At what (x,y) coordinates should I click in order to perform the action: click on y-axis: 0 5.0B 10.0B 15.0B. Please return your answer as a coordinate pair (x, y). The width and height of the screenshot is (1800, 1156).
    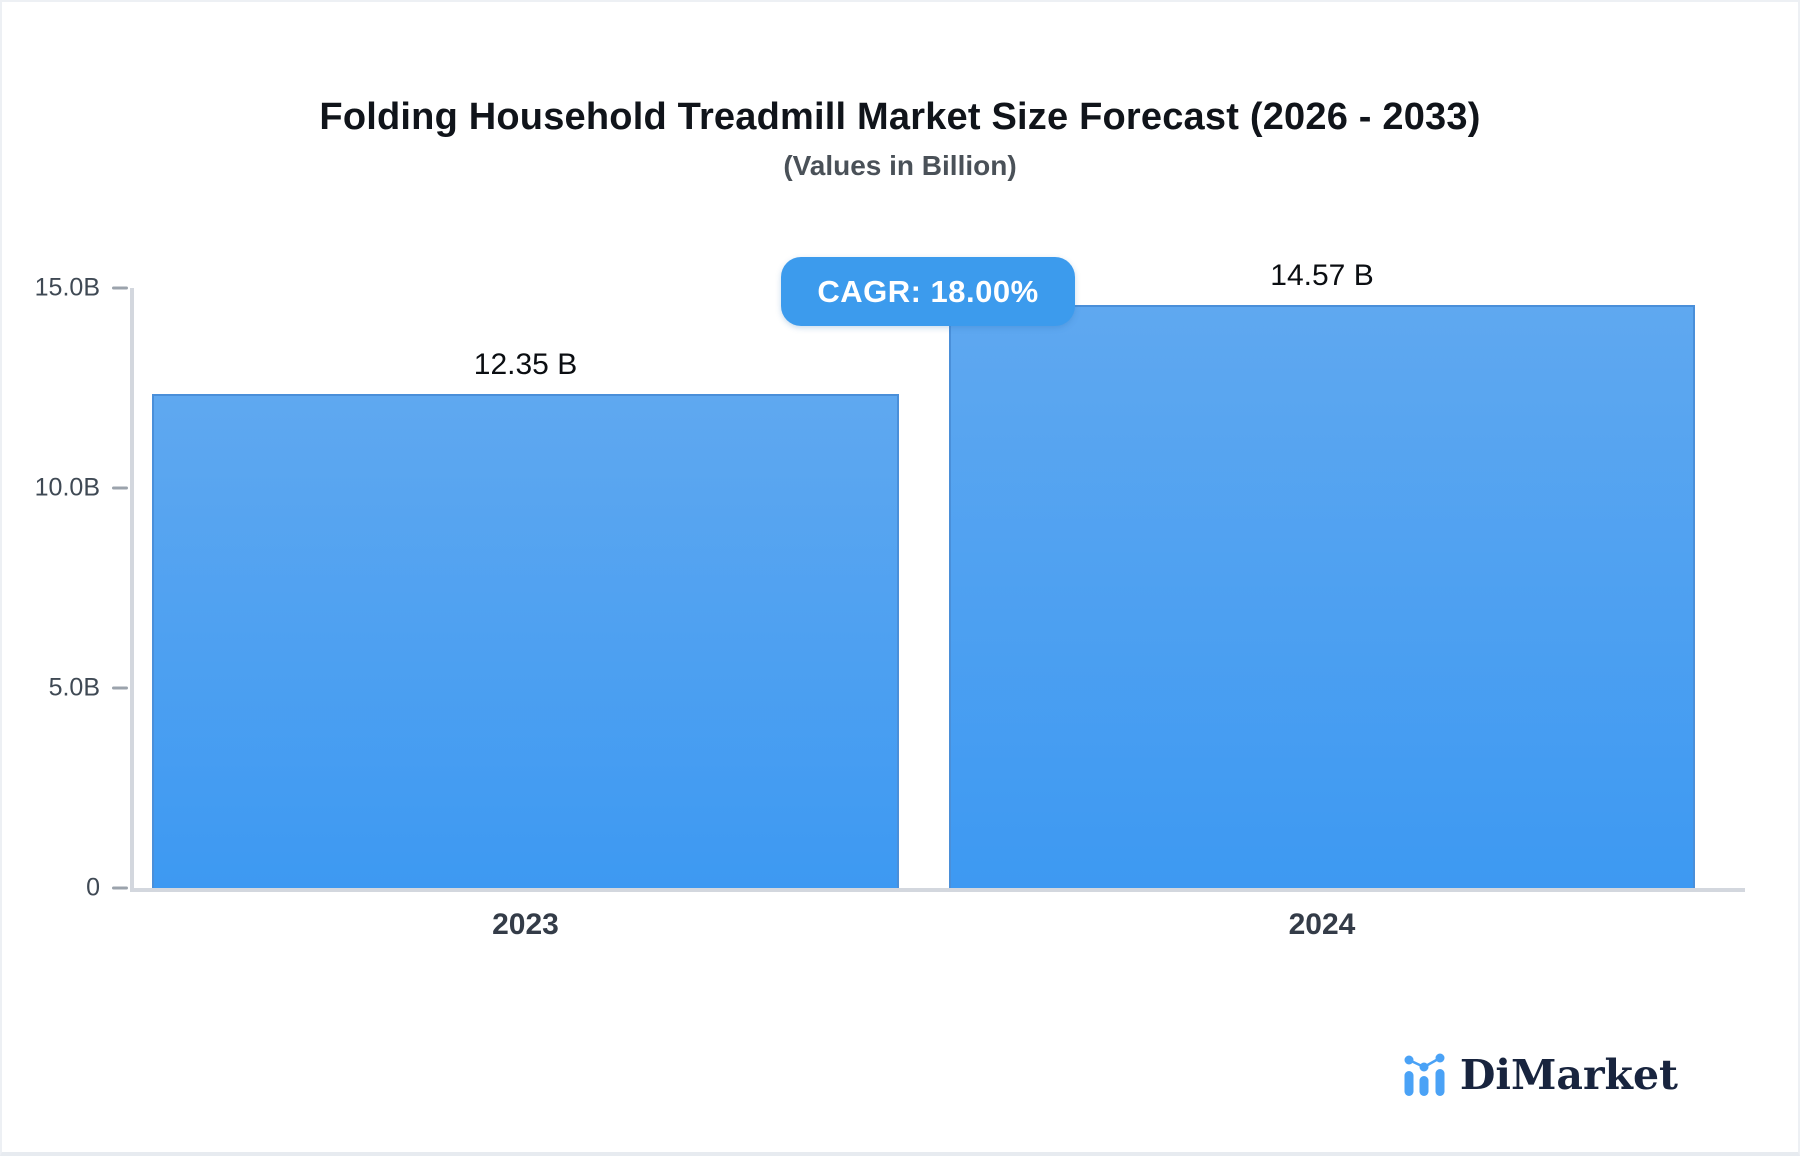
    Looking at the image, I should click on (66, 588).